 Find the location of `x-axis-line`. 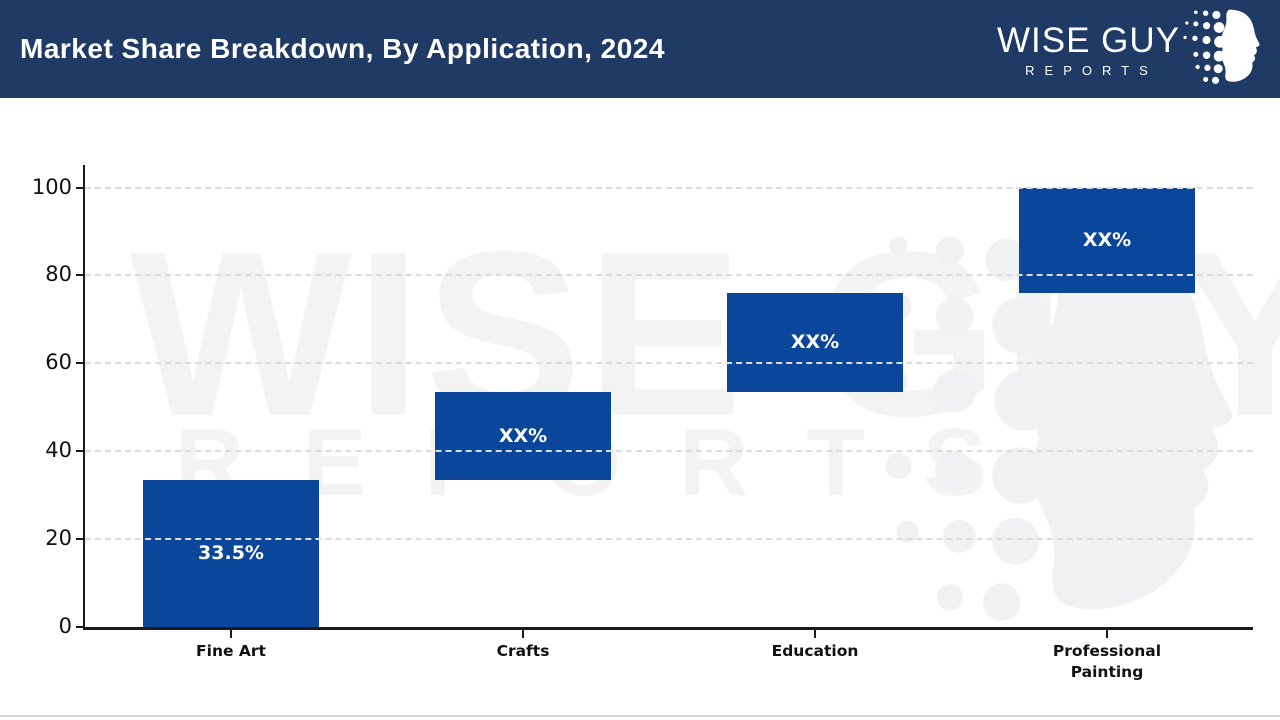

x-axis-line is located at coordinates (668, 628).